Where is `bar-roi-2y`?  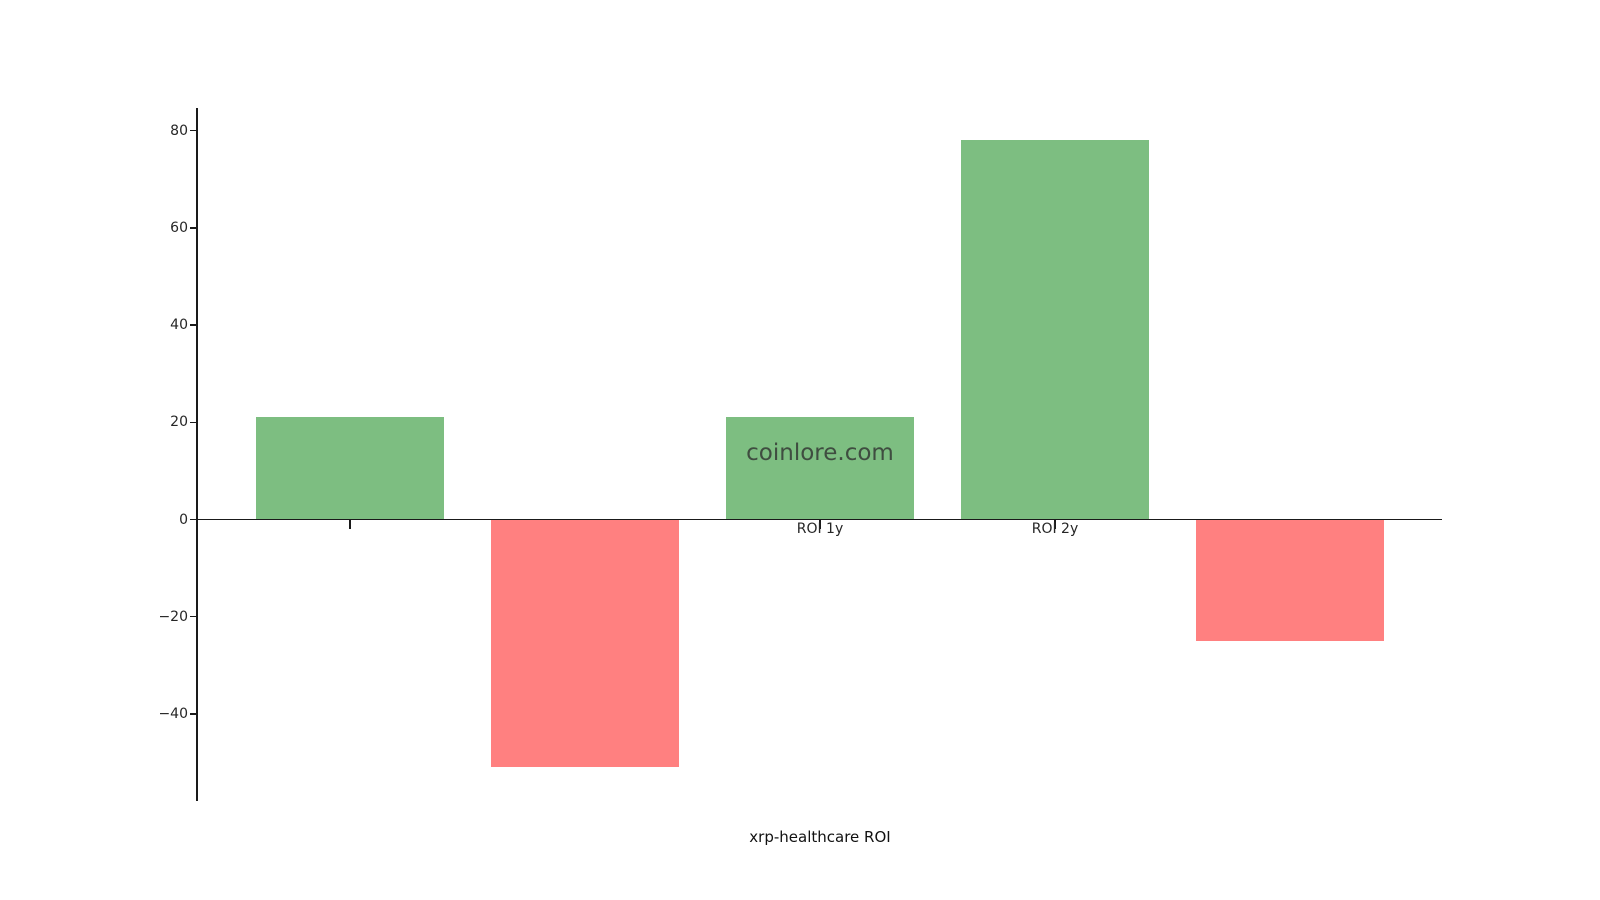
bar-roi-2y is located at coordinates (1055, 330).